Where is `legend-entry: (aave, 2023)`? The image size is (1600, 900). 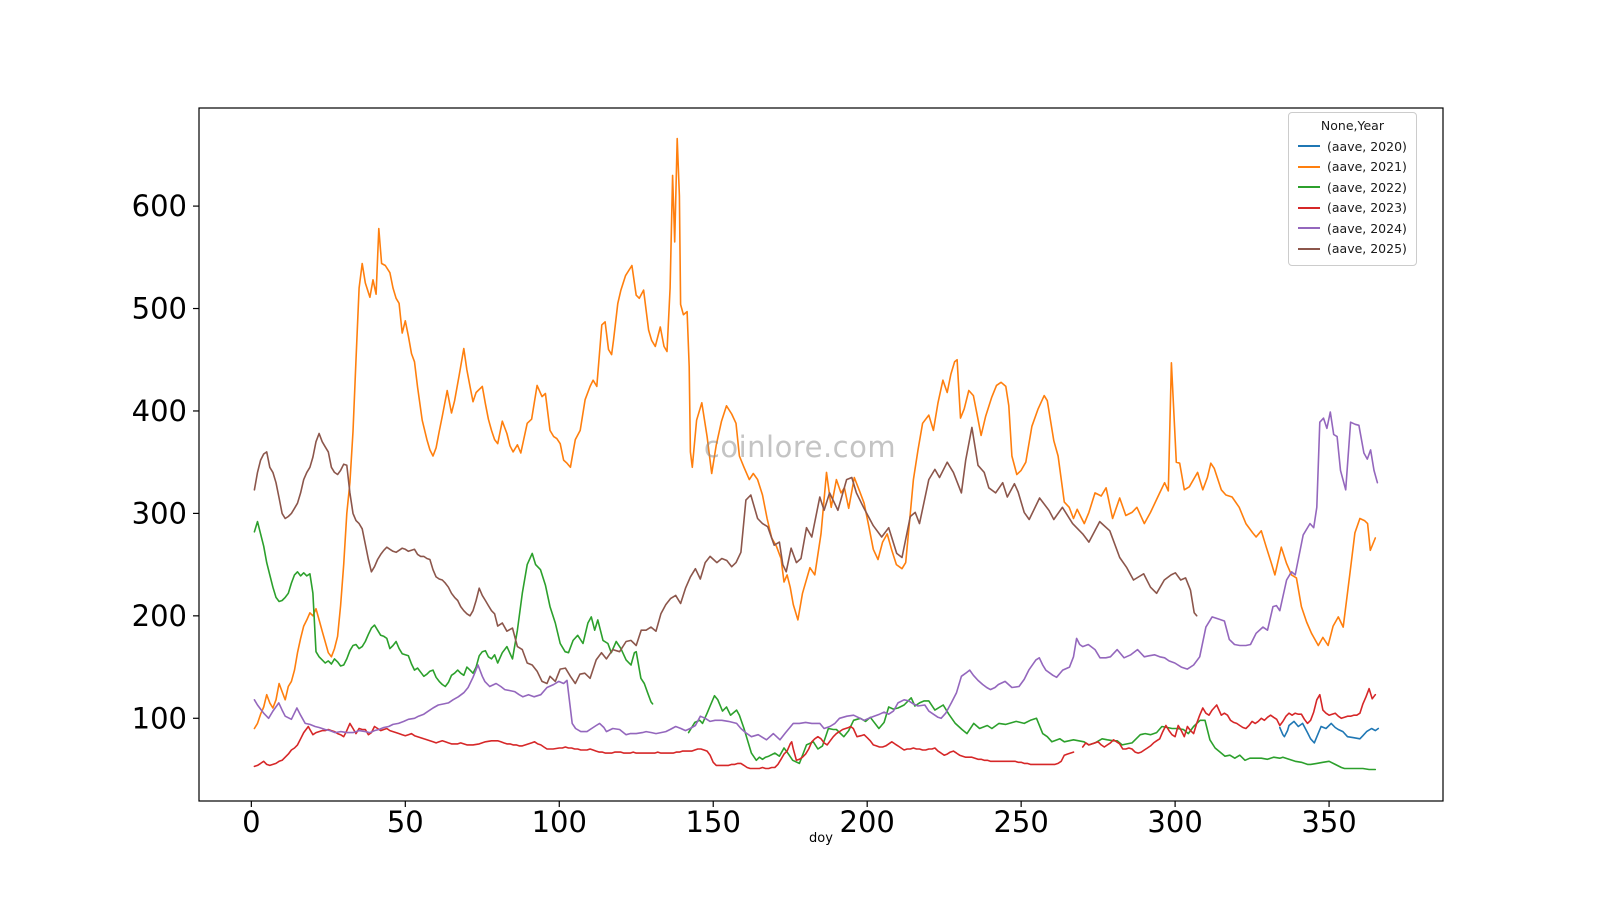
legend-entry: (aave, 2023) is located at coordinates (1352, 208).